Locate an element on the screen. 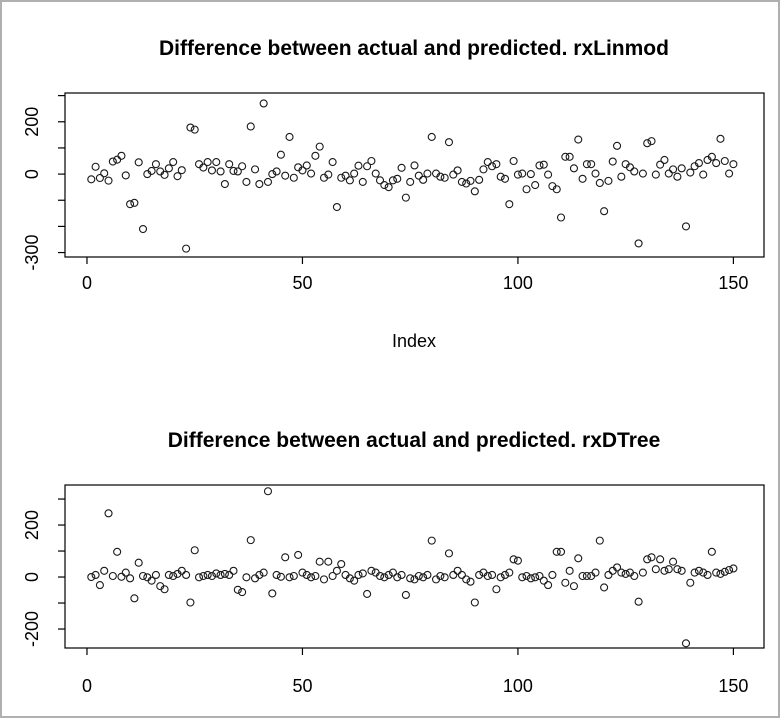 The image size is (780, 718). x-tick-label: 100 is located at coordinates (518, 686).